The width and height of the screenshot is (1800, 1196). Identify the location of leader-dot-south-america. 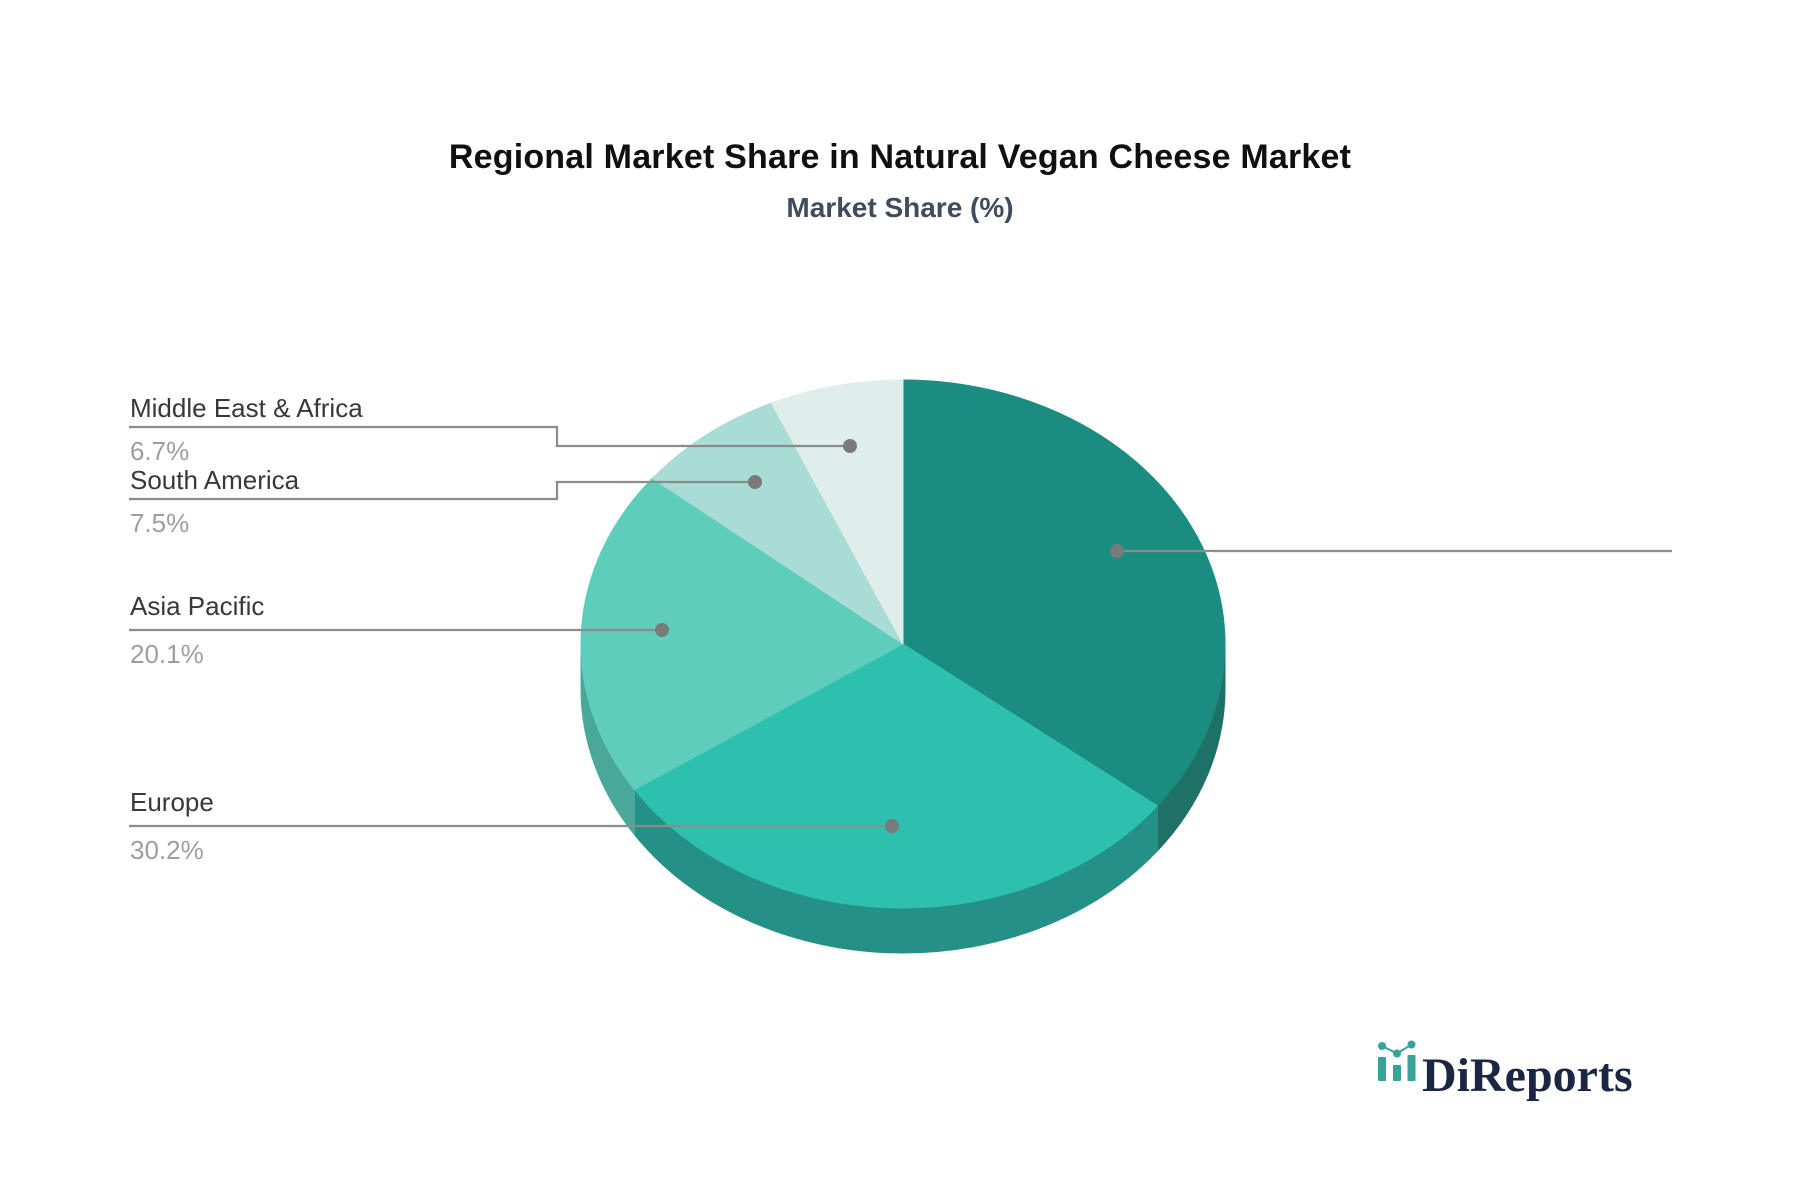
(755, 482).